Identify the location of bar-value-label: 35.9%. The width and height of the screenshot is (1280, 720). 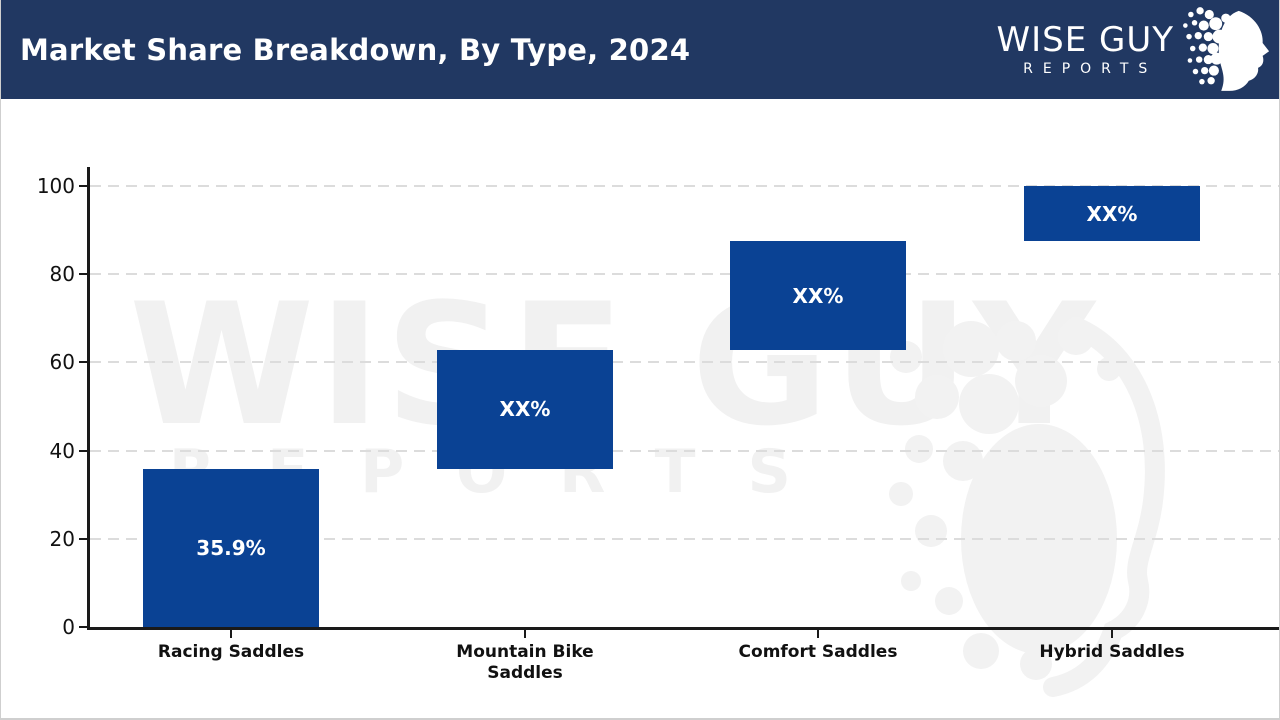
(231, 547).